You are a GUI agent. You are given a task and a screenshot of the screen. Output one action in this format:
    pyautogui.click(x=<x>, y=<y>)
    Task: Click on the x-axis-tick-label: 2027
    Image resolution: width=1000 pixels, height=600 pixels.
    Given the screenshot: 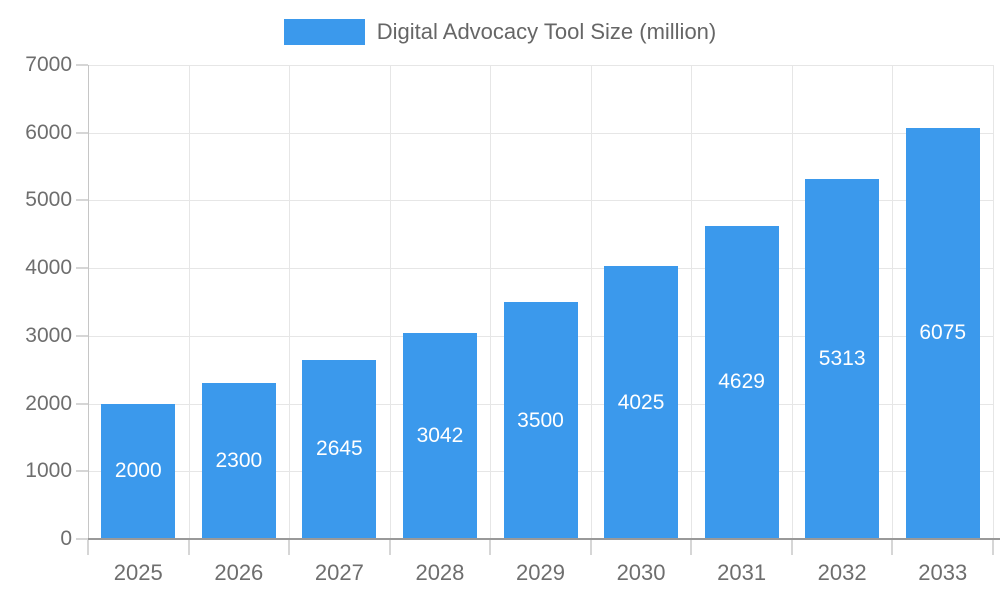 What is the action you would take?
    pyautogui.click(x=339, y=572)
    